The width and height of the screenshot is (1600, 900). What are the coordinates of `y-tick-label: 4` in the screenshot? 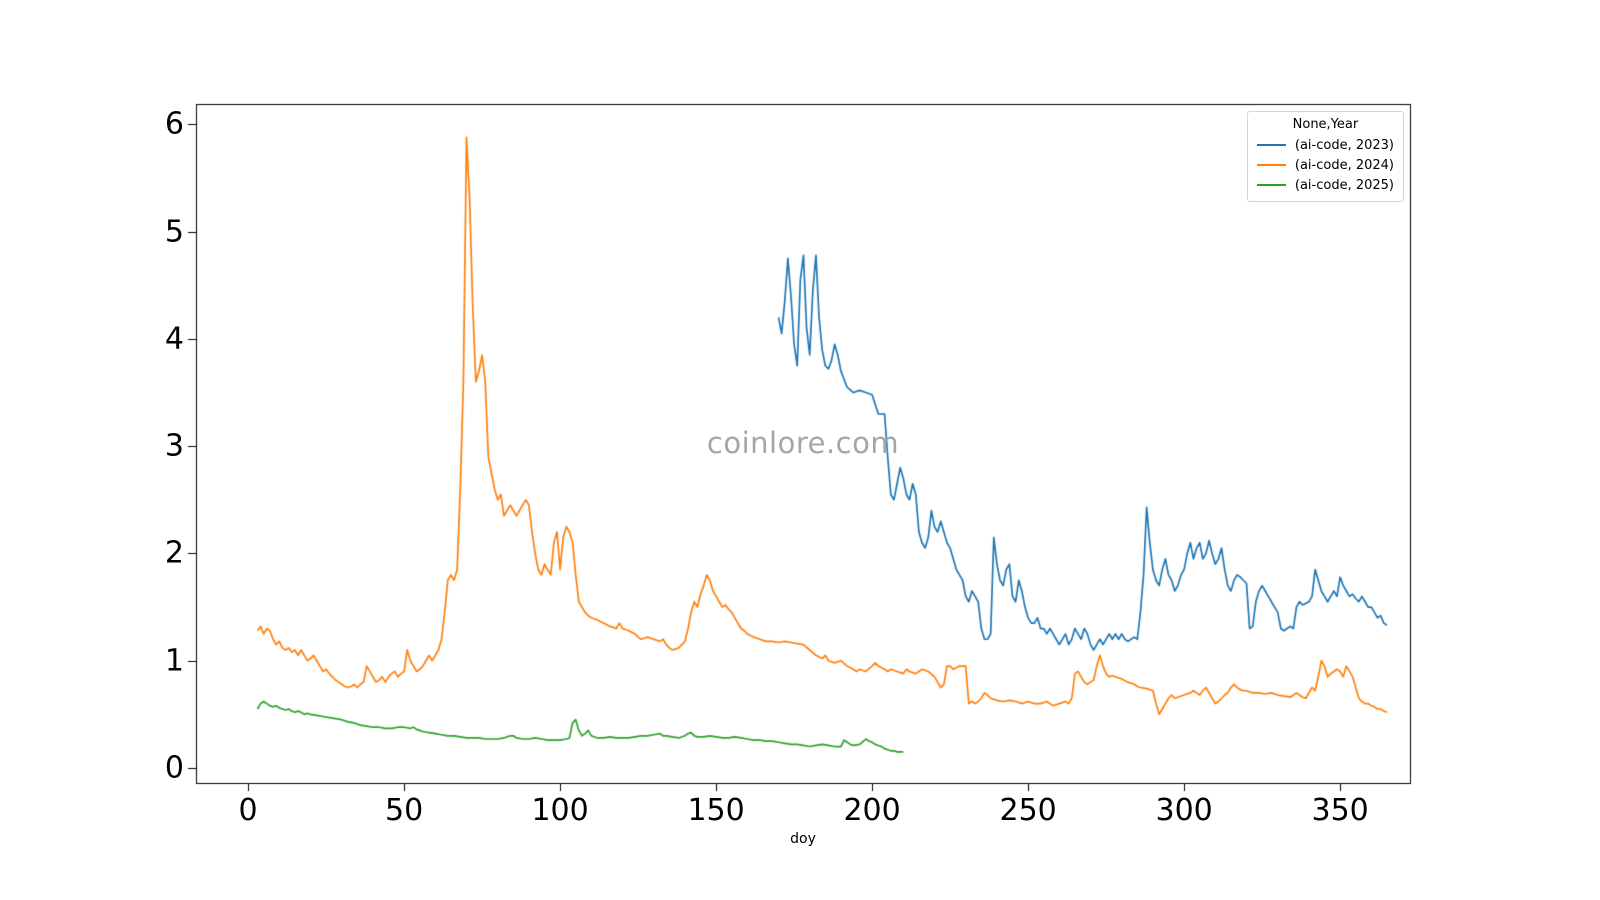 It's located at (174, 339).